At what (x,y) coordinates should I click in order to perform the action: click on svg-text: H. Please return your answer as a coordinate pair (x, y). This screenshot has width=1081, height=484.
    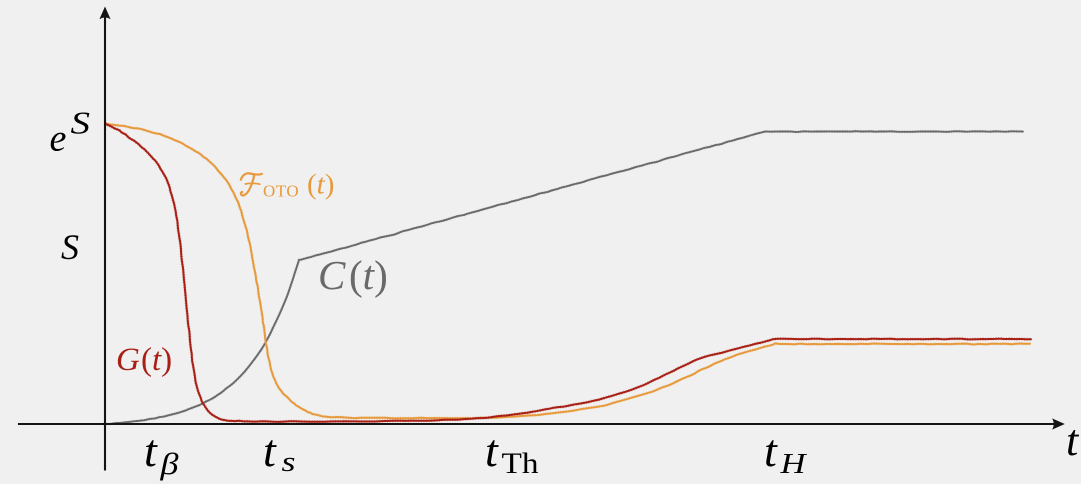
    Looking at the image, I should click on (793, 464).